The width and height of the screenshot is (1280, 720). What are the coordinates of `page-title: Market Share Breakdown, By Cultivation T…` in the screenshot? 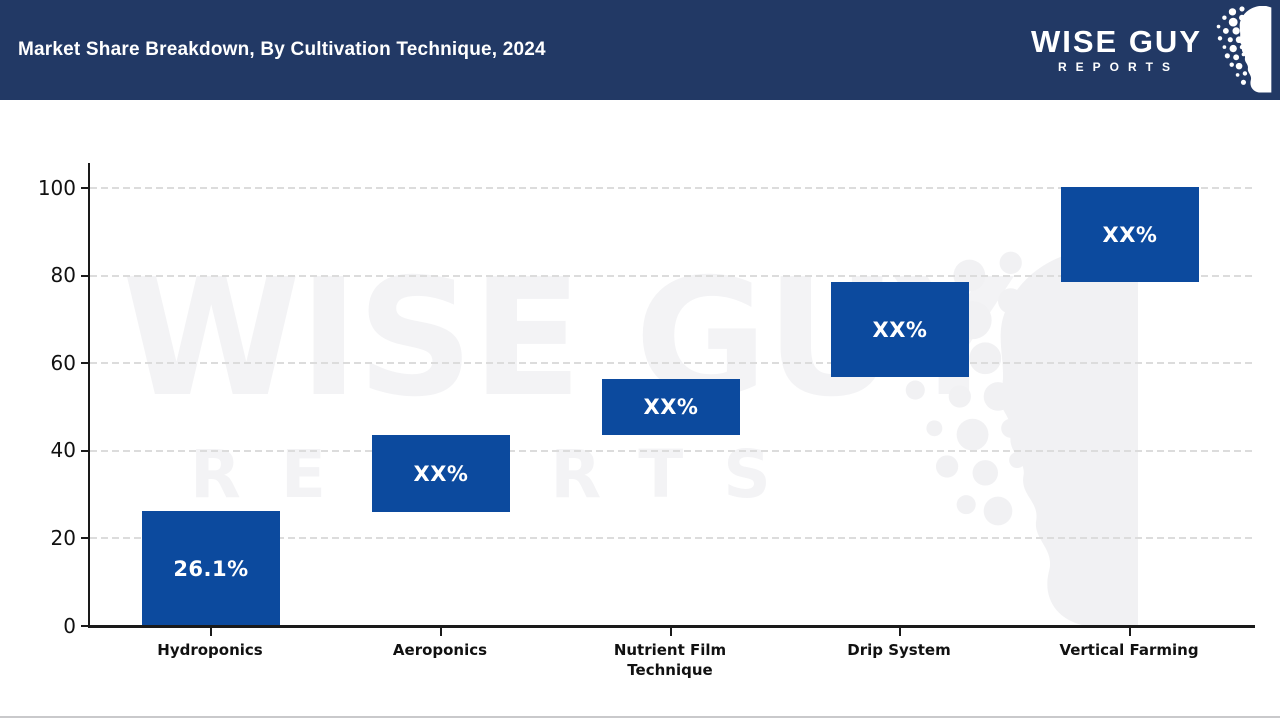 It's located at (282, 49).